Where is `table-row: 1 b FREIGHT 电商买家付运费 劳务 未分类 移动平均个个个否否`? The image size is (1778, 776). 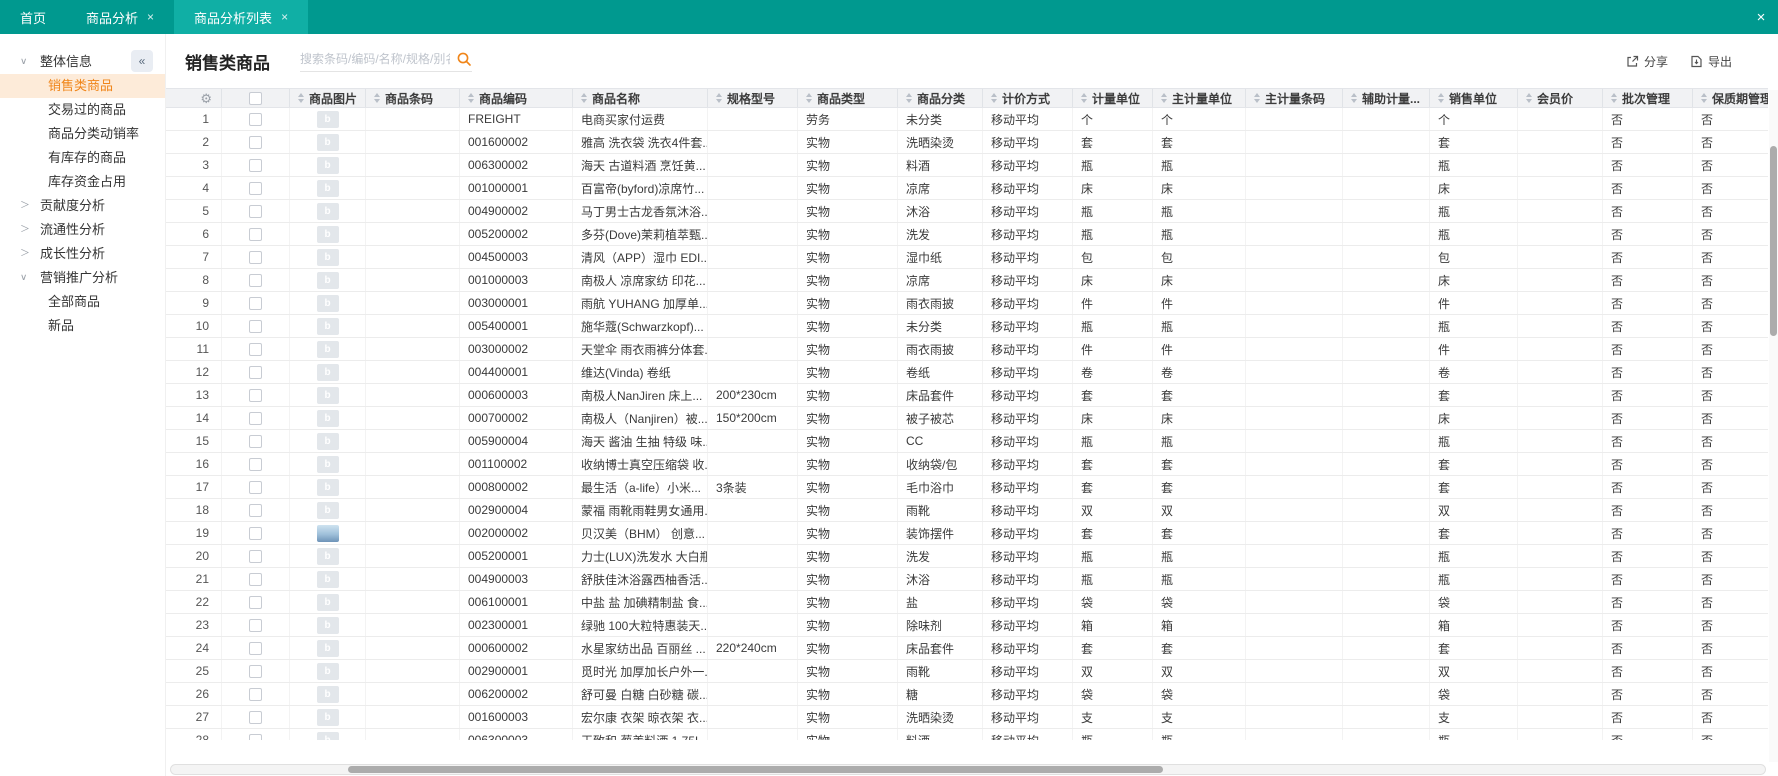 table-row: 1 b FREIGHT 电商买家付运费 劳务 未分类 移动平均个个个否否 is located at coordinates (967, 119).